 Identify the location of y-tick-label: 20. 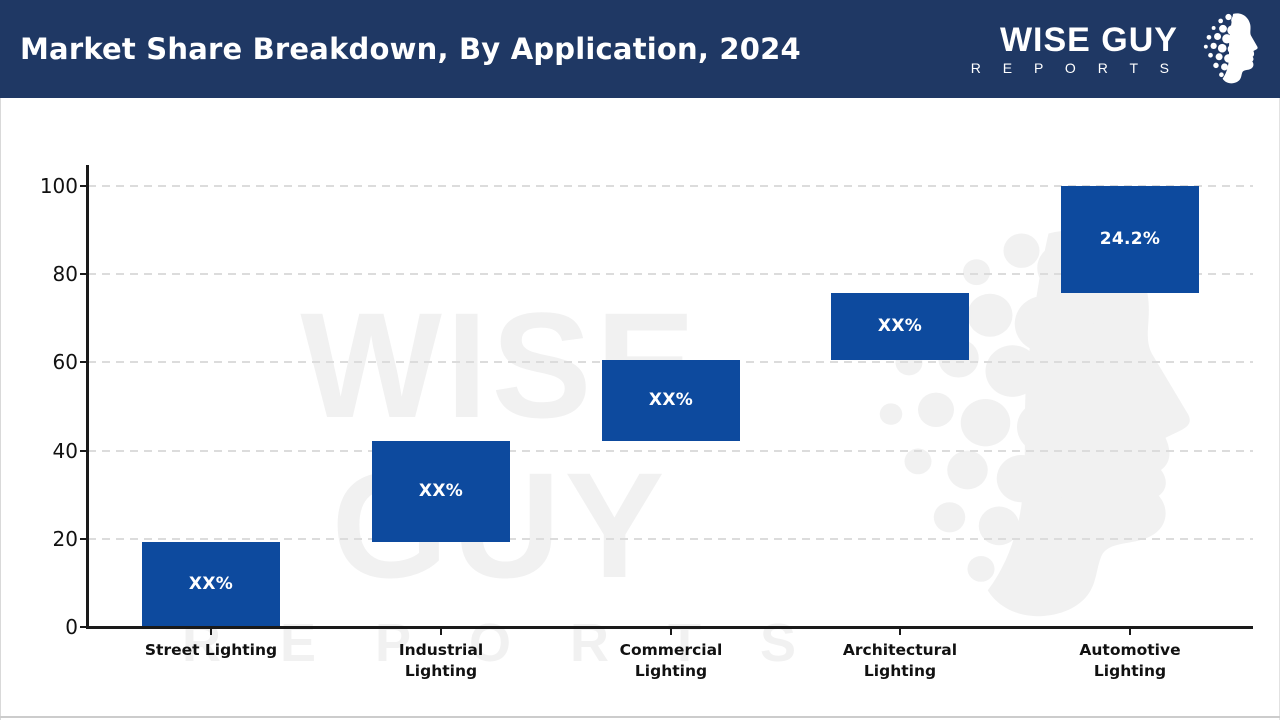
(65, 538).